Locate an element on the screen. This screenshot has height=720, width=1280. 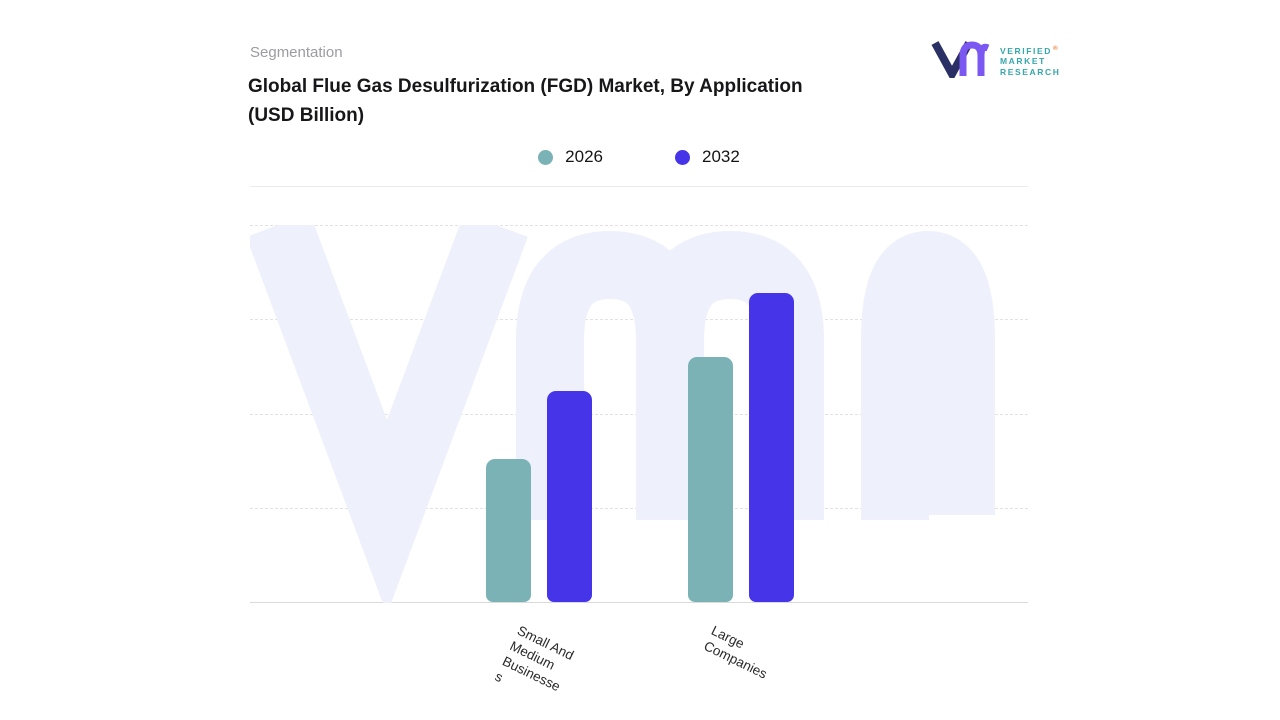
gridline is located at coordinates (639, 225).